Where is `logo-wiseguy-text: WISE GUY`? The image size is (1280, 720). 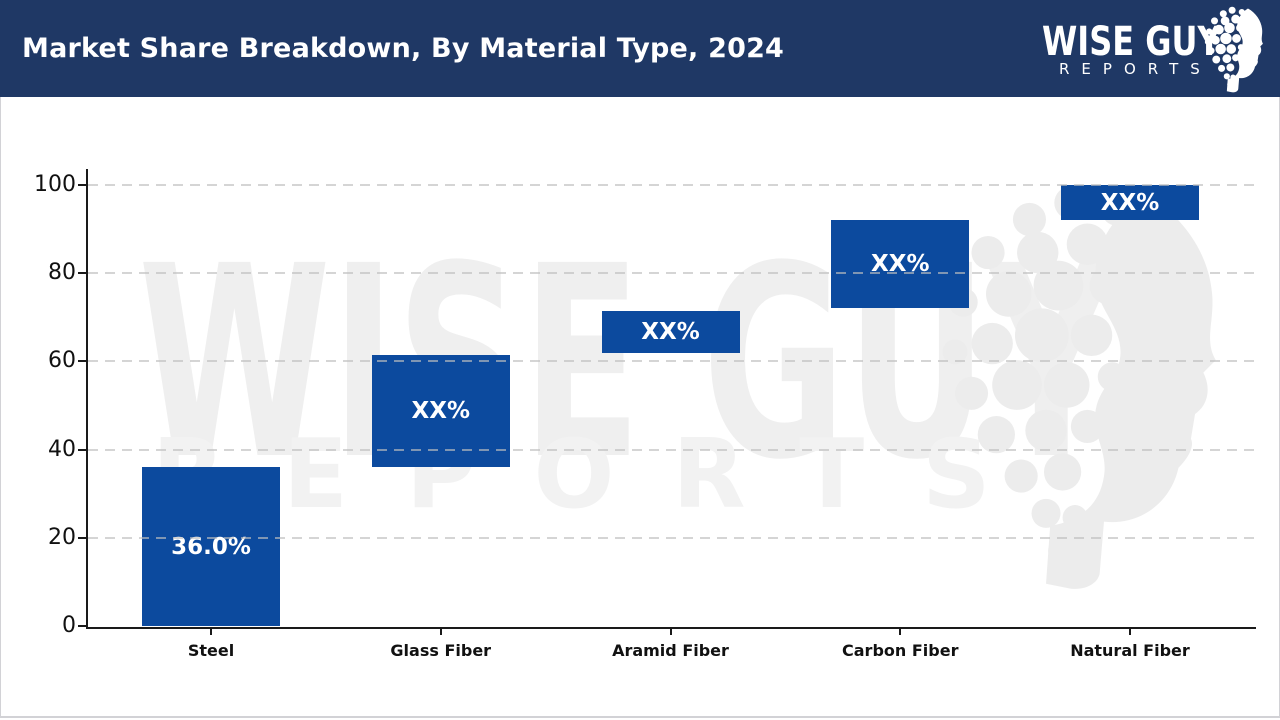 logo-wiseguy-text: WISE GUY is located at coordinates (1131, 42).